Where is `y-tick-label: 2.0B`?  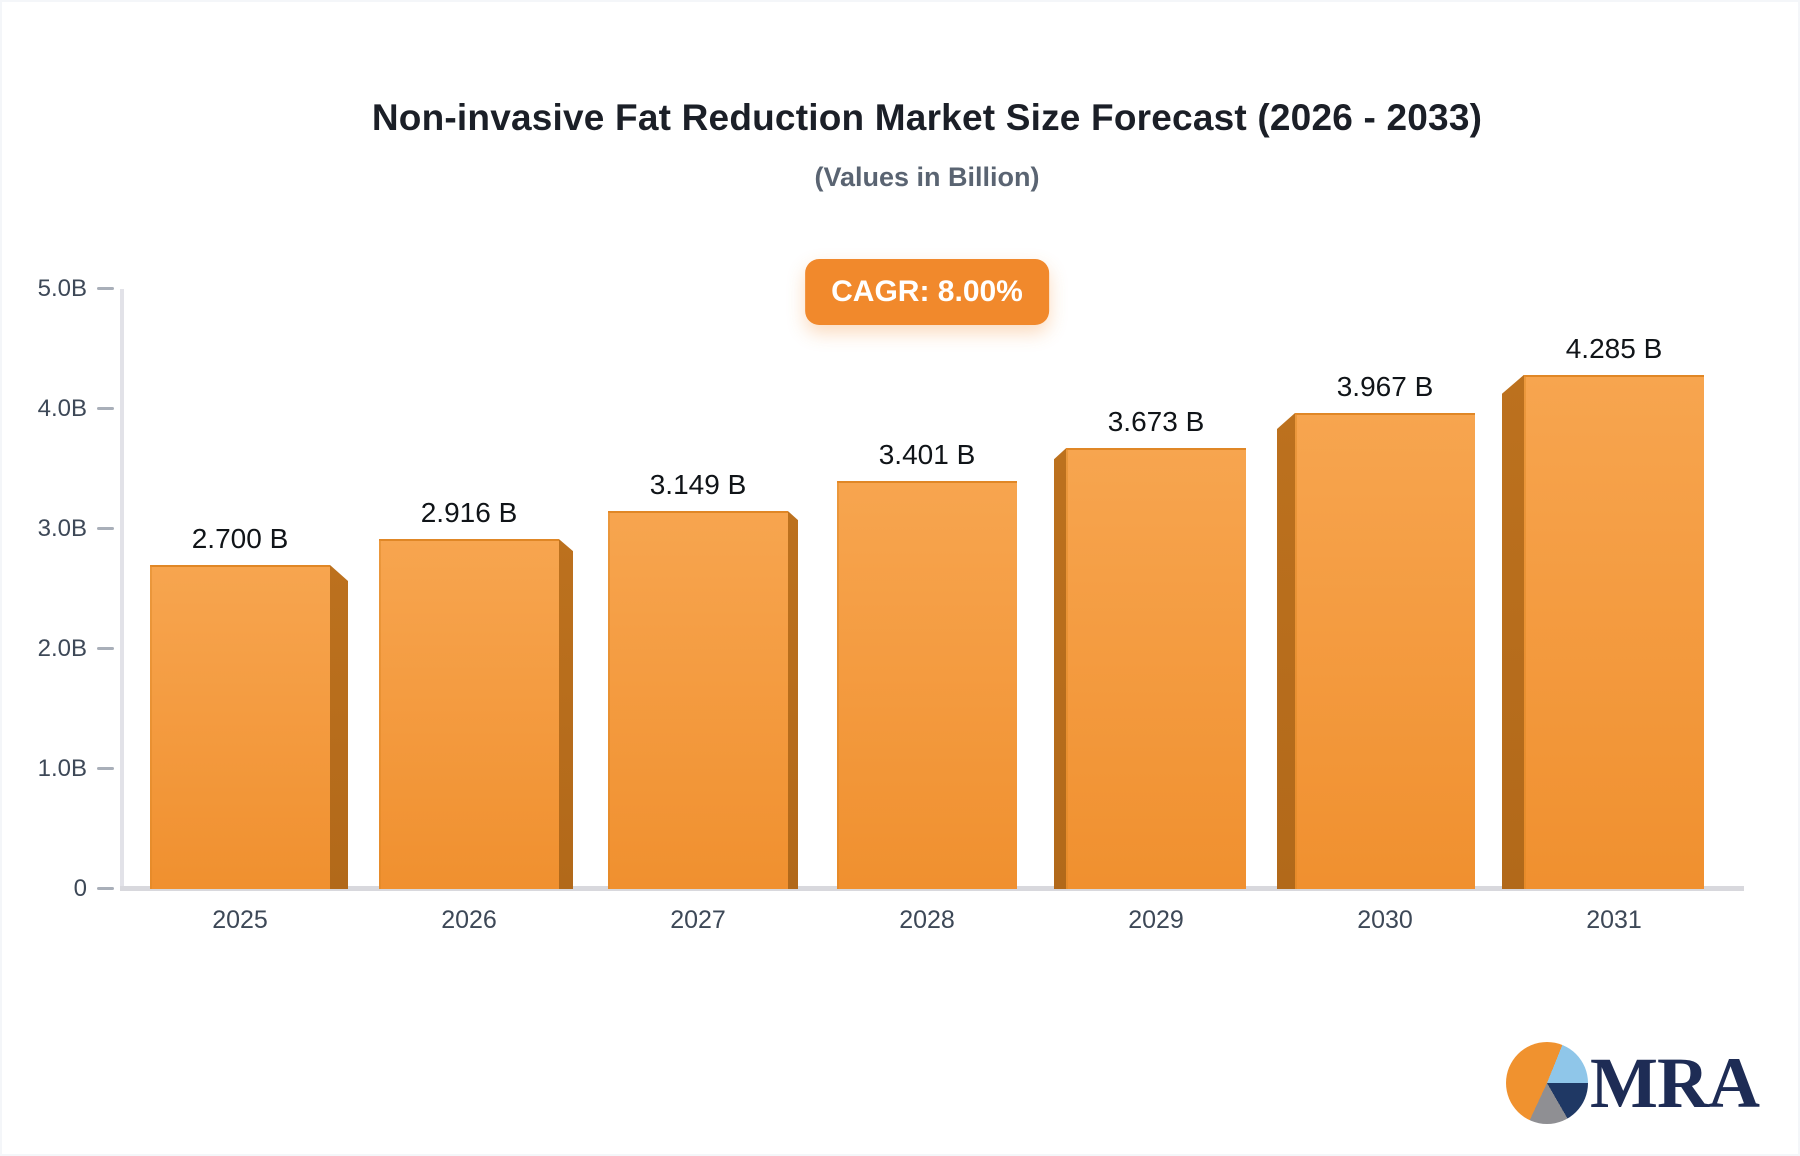
y-tick-label: 2.0B is located at coordinates (62, 648).